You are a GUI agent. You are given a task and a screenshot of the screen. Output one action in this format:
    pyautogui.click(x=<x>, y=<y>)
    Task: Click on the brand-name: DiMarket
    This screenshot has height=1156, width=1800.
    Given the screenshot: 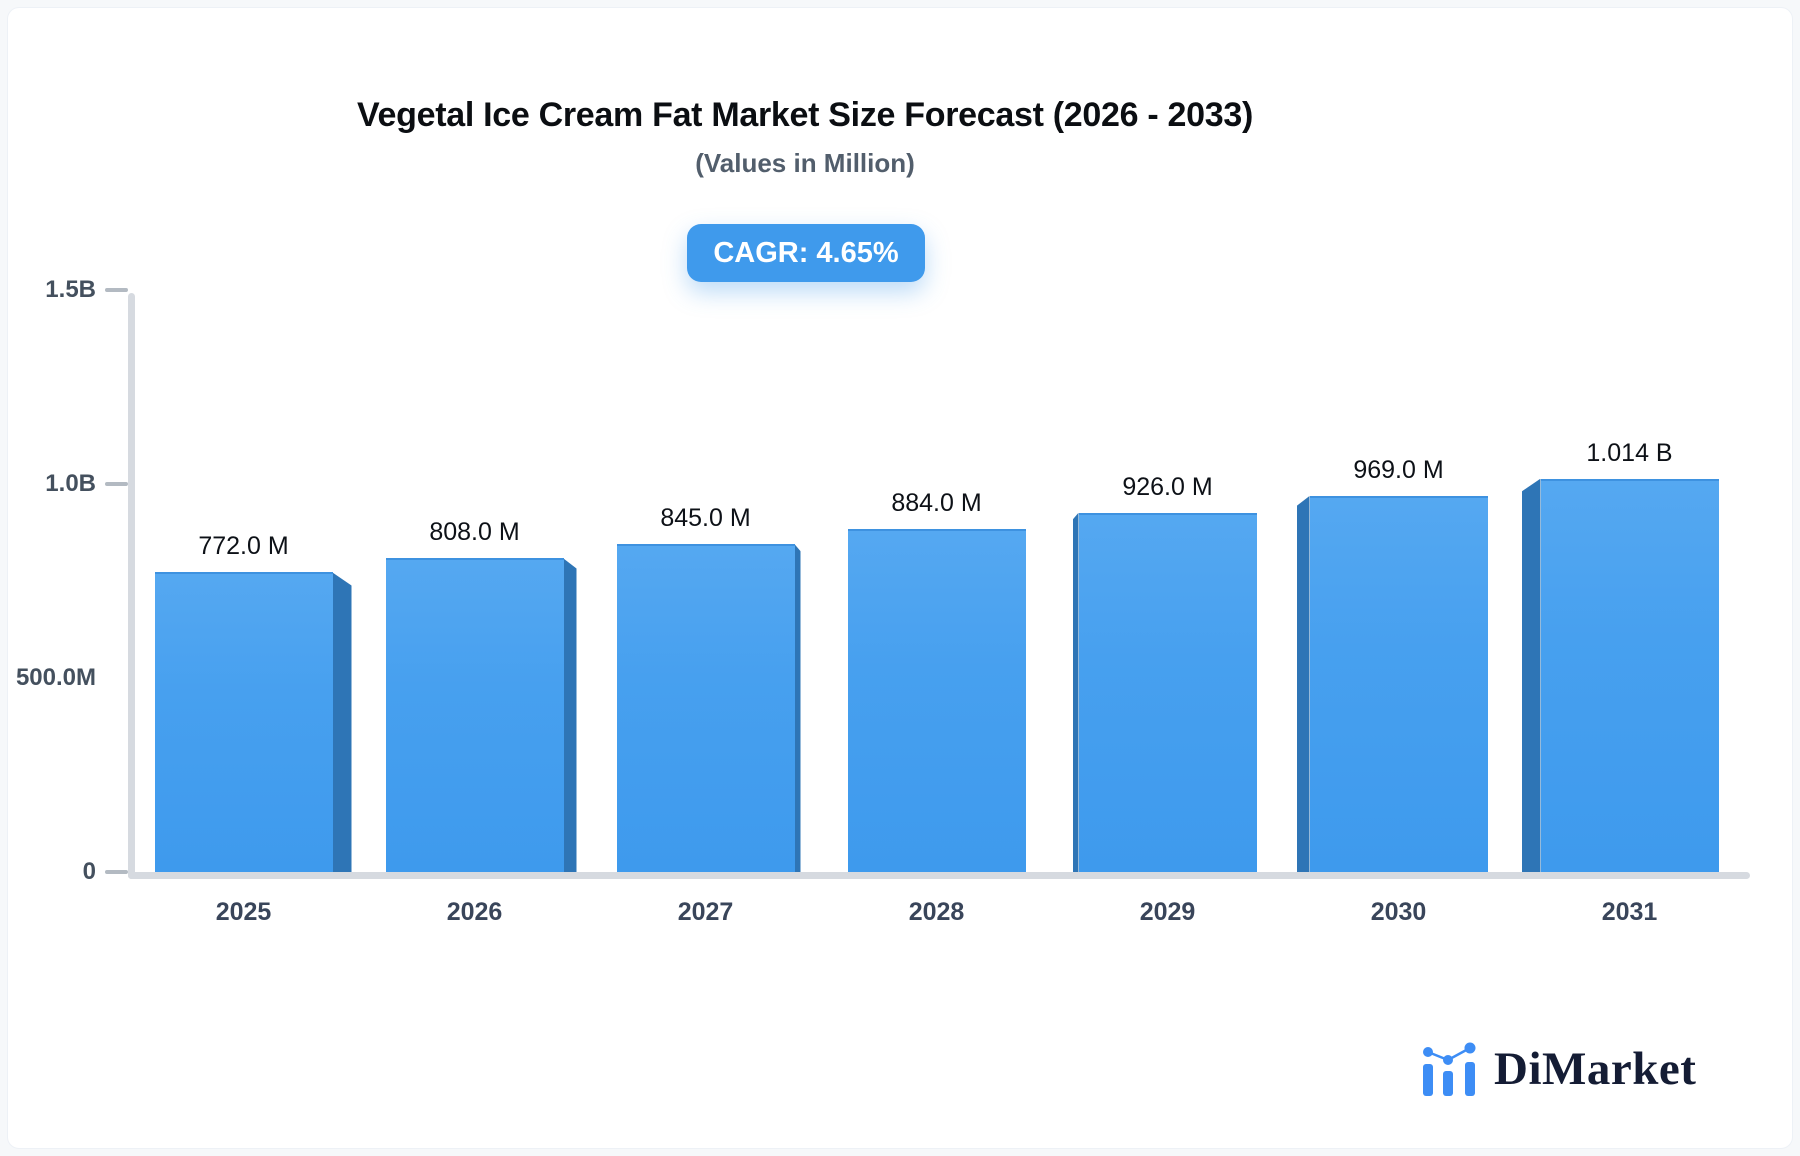 What is the action you would take?
    pyautogui.click(x=1595, y=1069)
    